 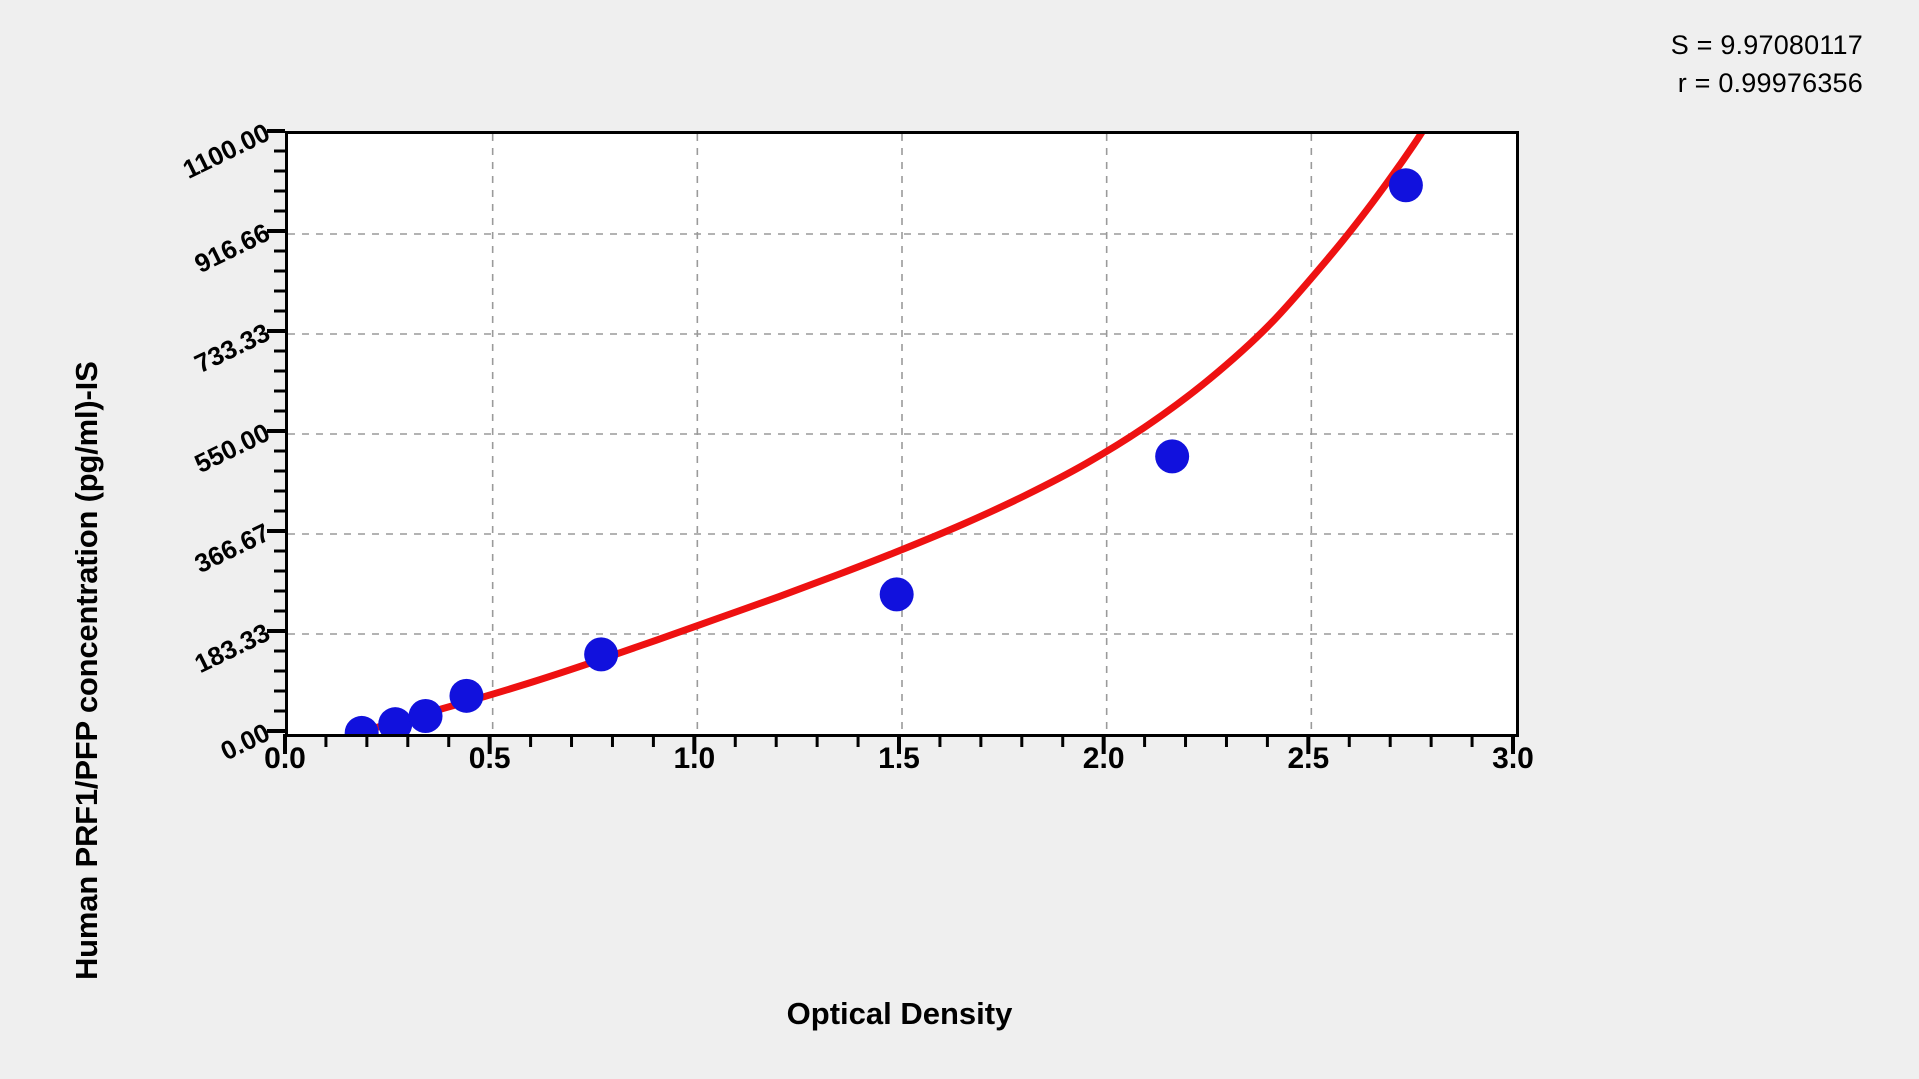 I want to click on y-tick-label: 183.33, so click(x=232, y=648).